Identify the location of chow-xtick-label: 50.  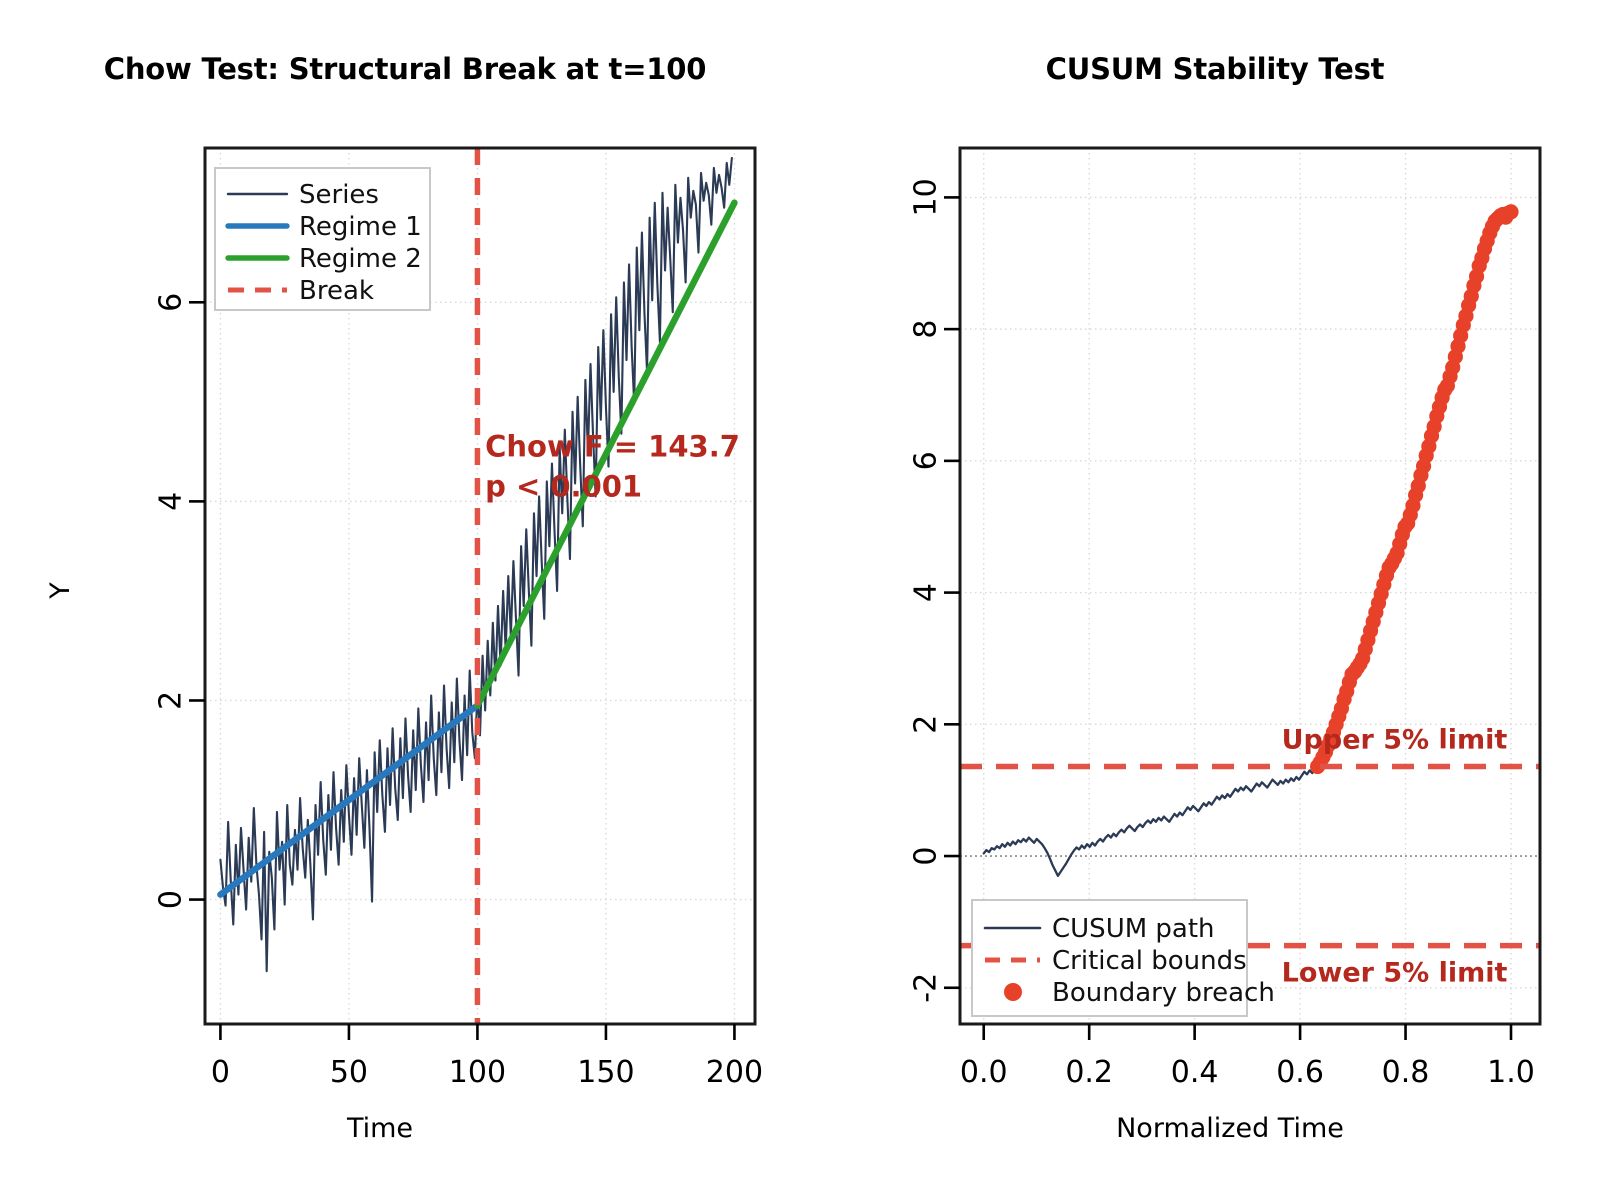
(349, 1072).